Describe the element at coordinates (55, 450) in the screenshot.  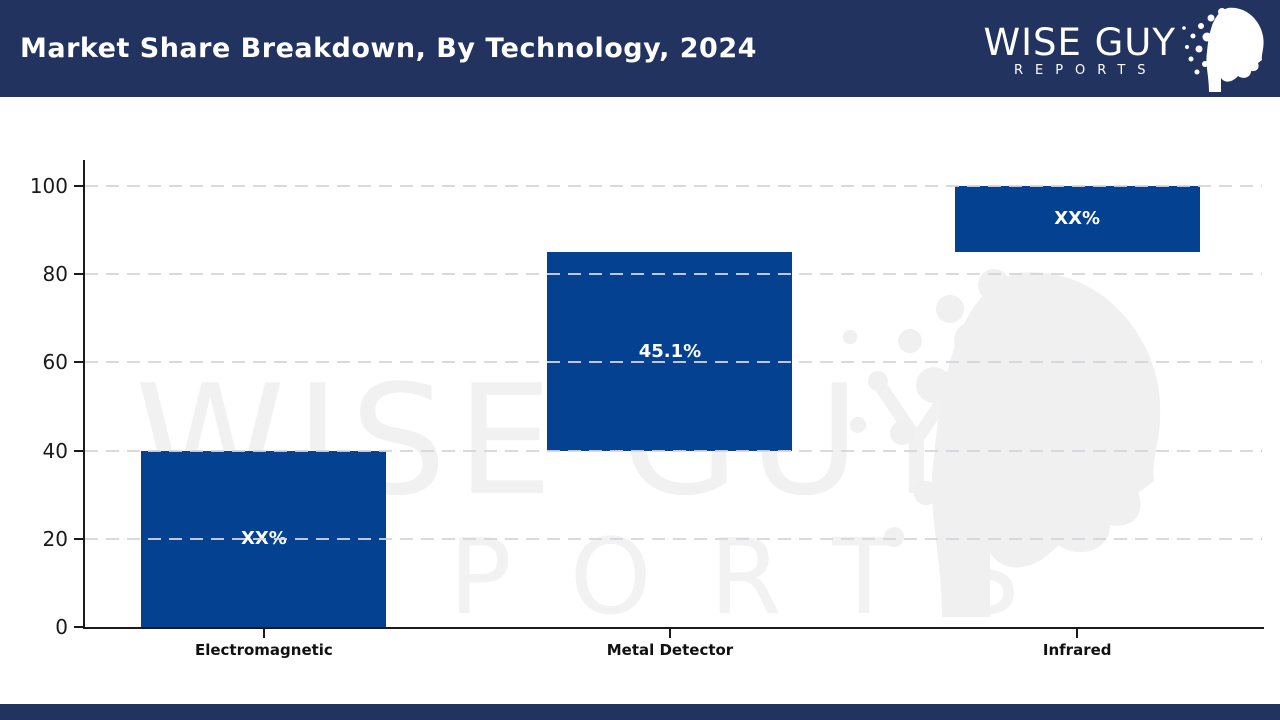
I see `y-tick-label: 40` at that location.